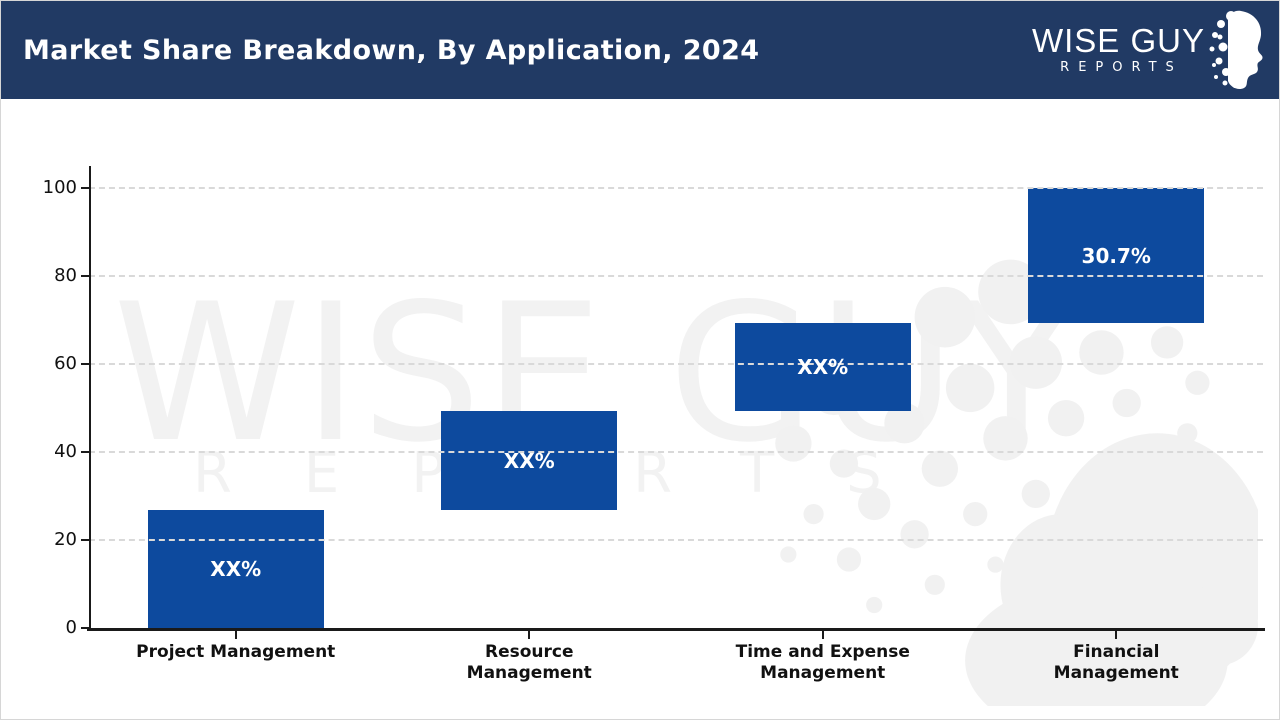 This screenshot has height=720, width=1280. I want to click on x-category-label-2: Time and Expense Management, so click(822, 662).